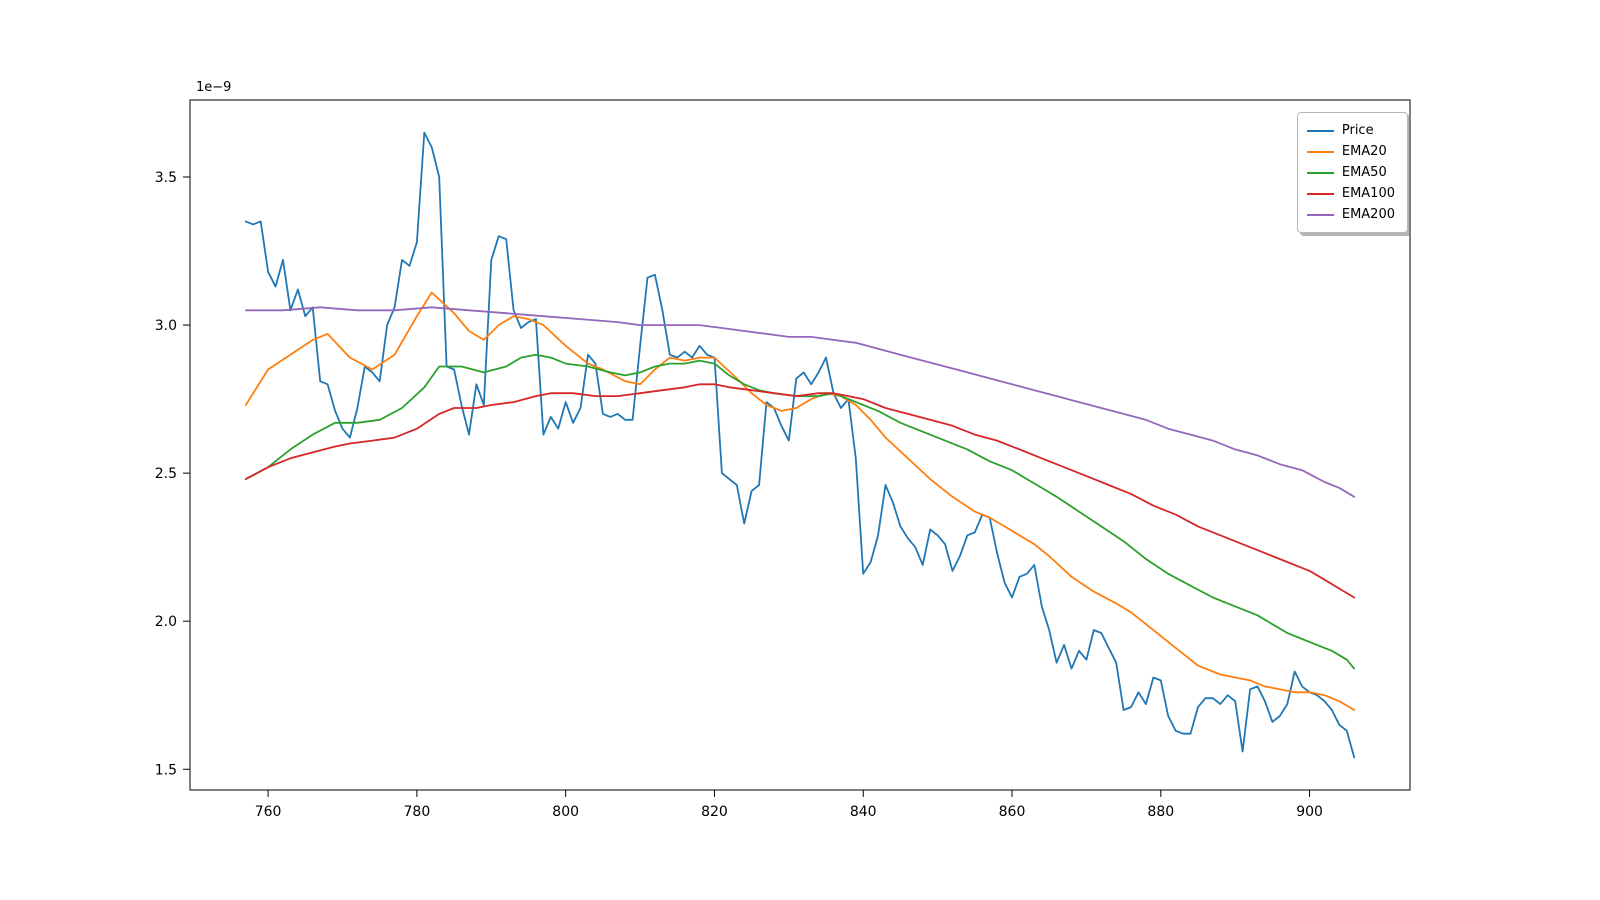 This screenshot has width=1600, height=900. I want to click on legend-item-price: Price, so click(1350, 130).